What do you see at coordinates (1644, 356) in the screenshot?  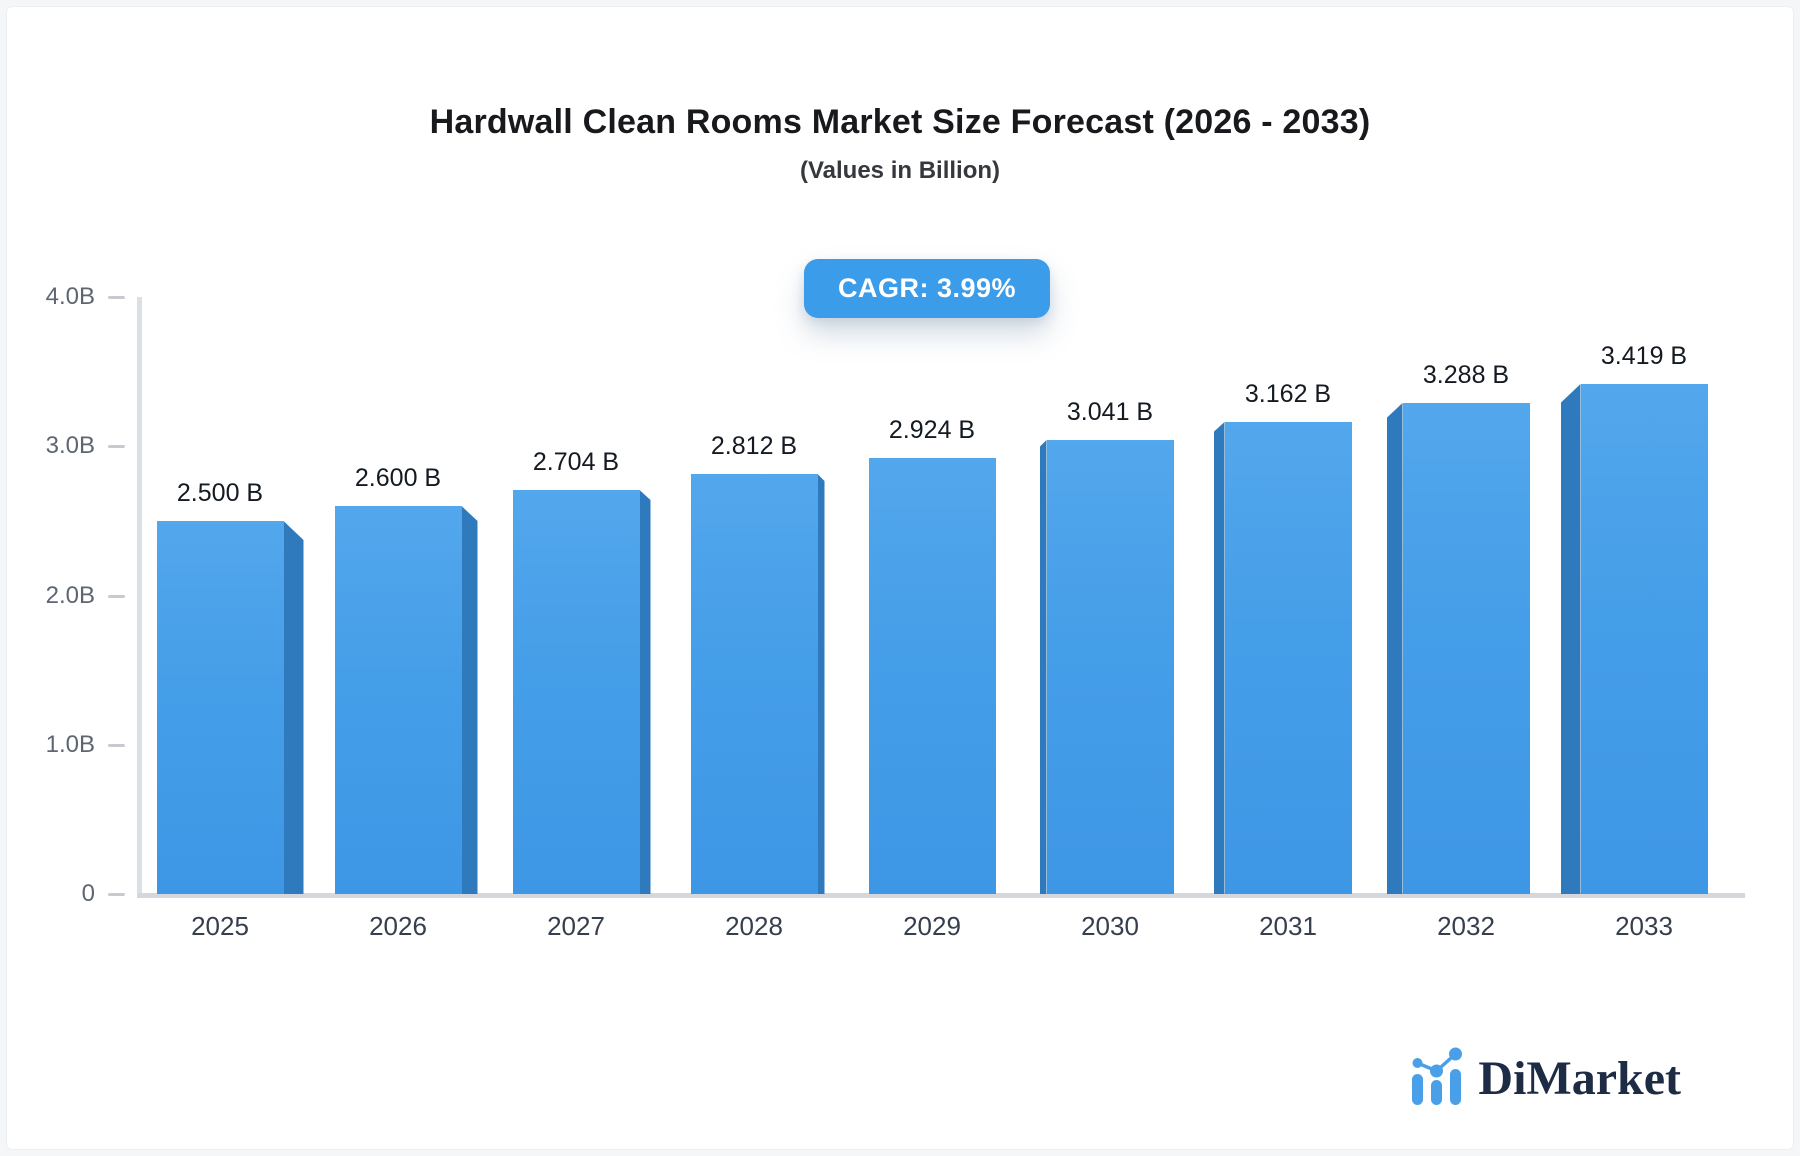 I see `bar-value-label: 3.419 B` at bounding box center [1644, 356].